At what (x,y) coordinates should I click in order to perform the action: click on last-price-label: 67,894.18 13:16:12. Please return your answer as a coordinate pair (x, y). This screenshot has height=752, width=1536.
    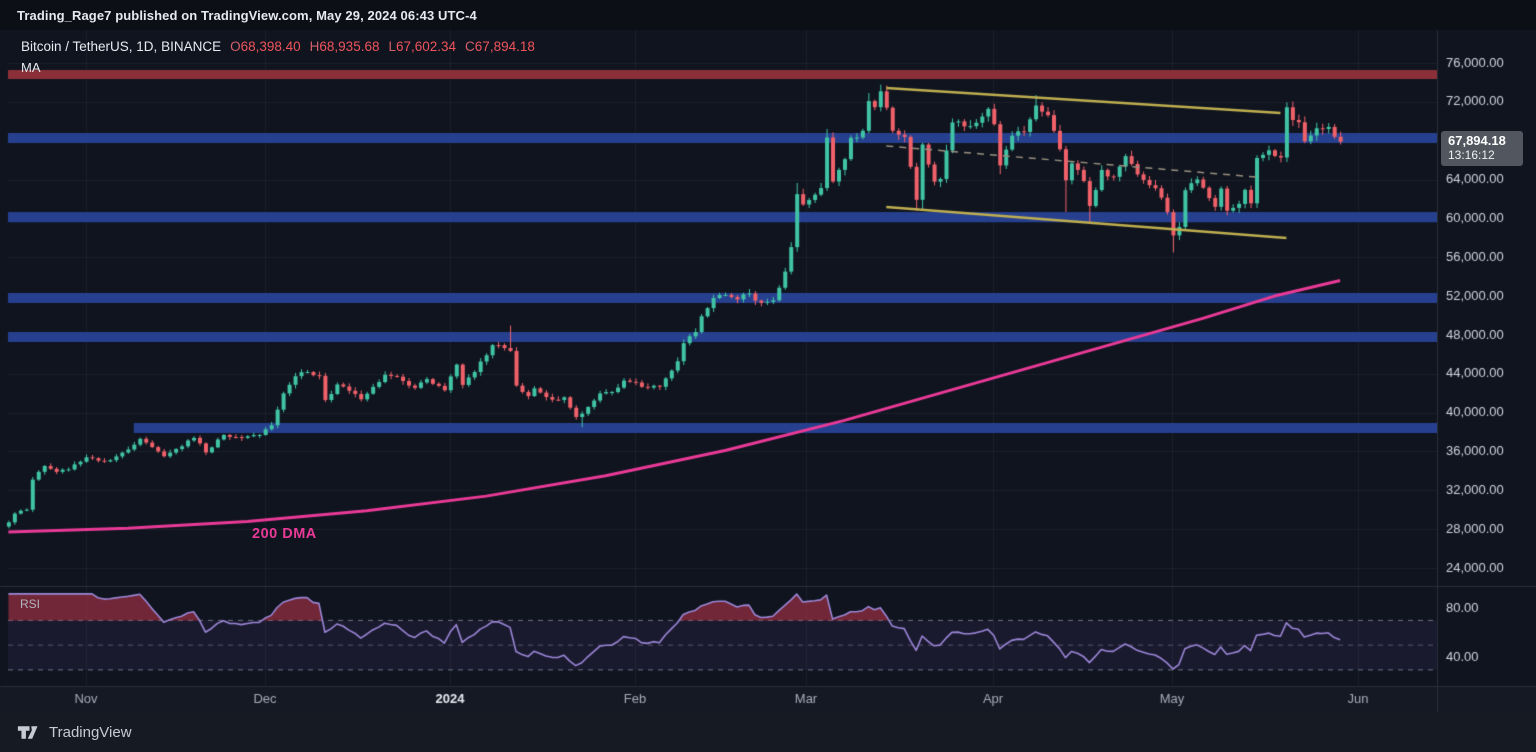
    Looking at the image, I should click on (1482, 148).